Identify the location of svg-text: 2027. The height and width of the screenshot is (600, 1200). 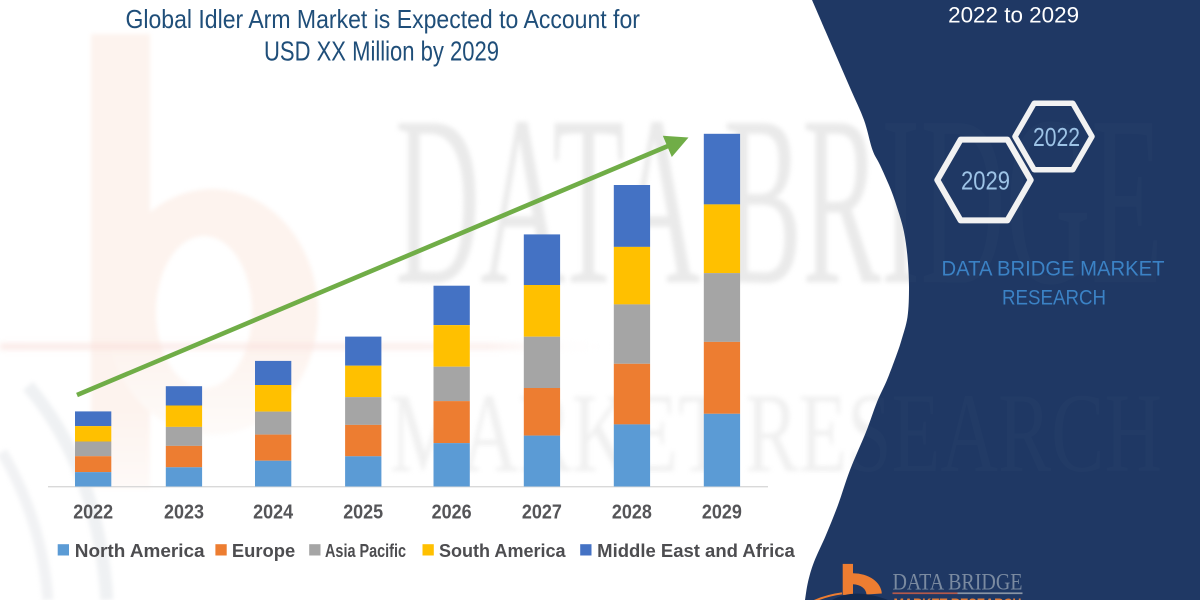
(542, 513).